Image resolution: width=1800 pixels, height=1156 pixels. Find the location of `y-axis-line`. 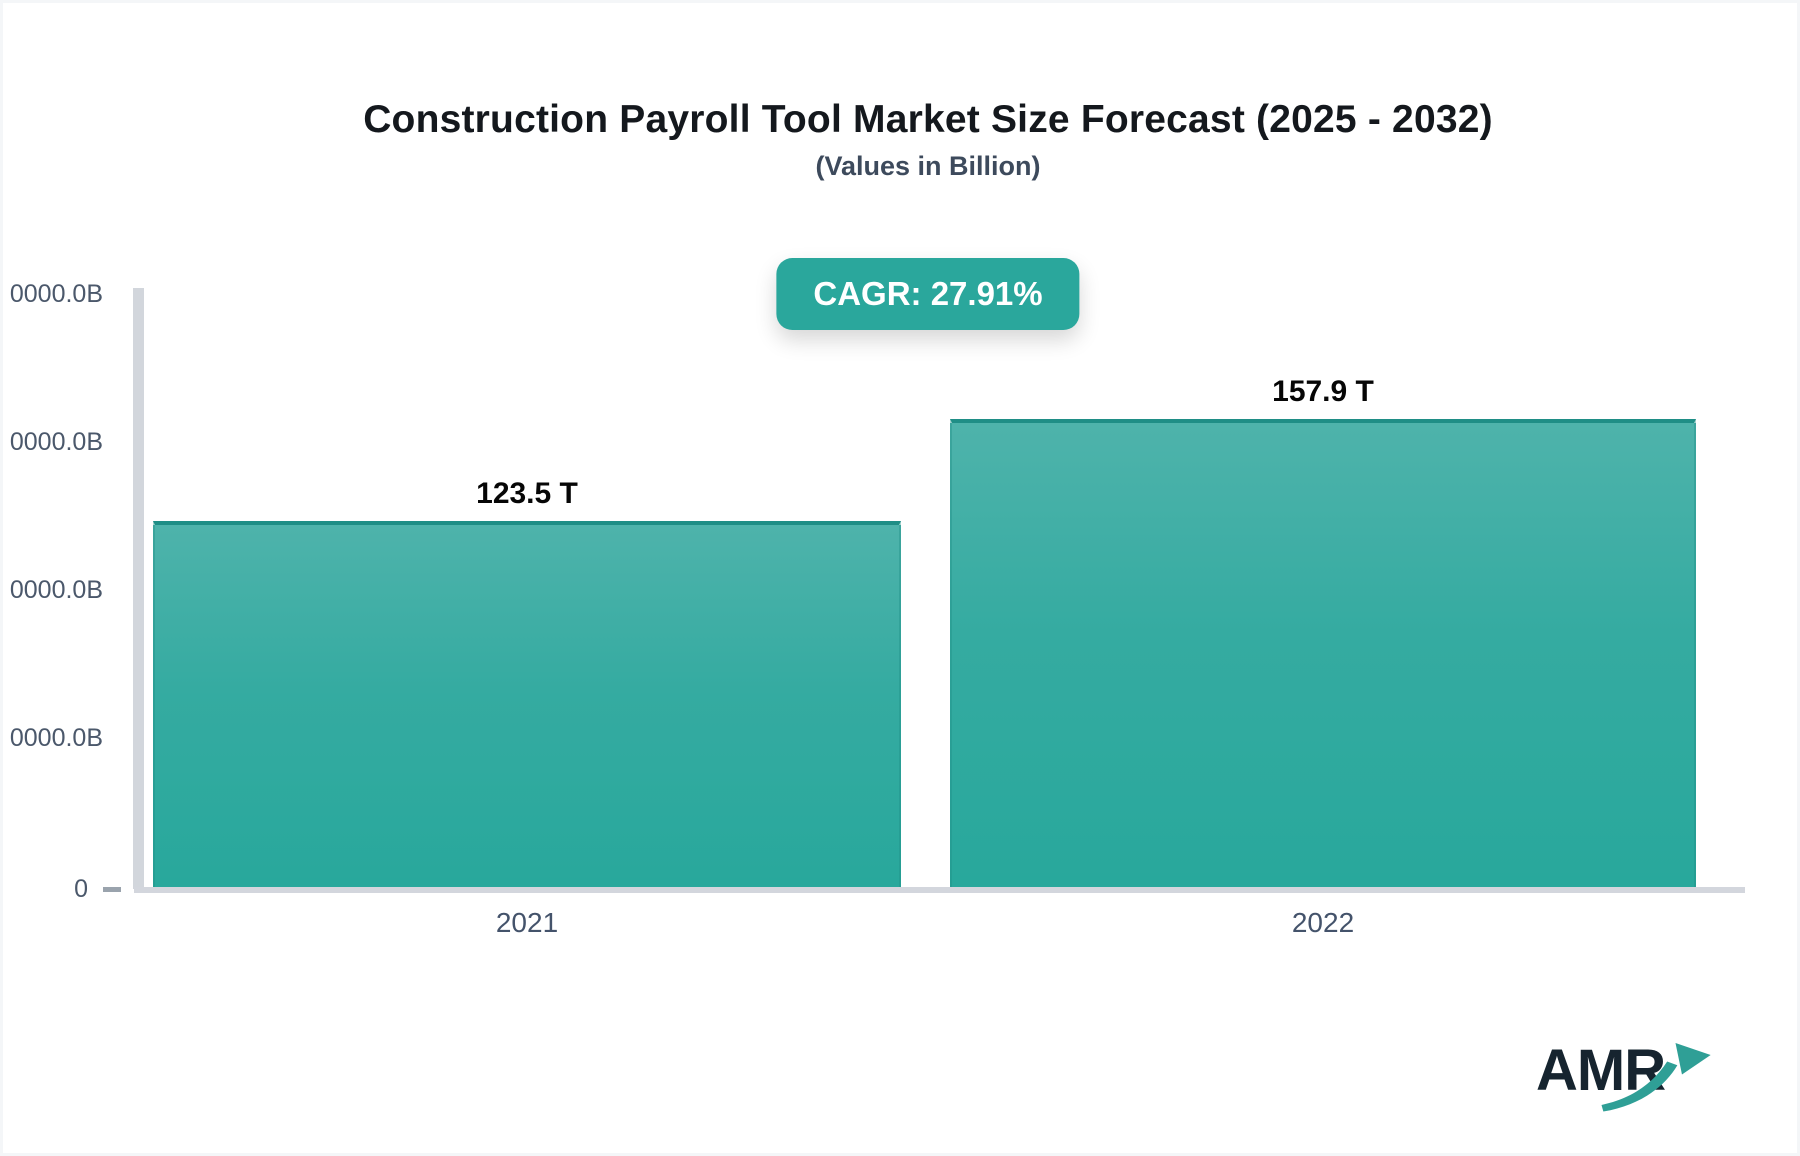

y-axis-line is located at coordinates (138, 588).